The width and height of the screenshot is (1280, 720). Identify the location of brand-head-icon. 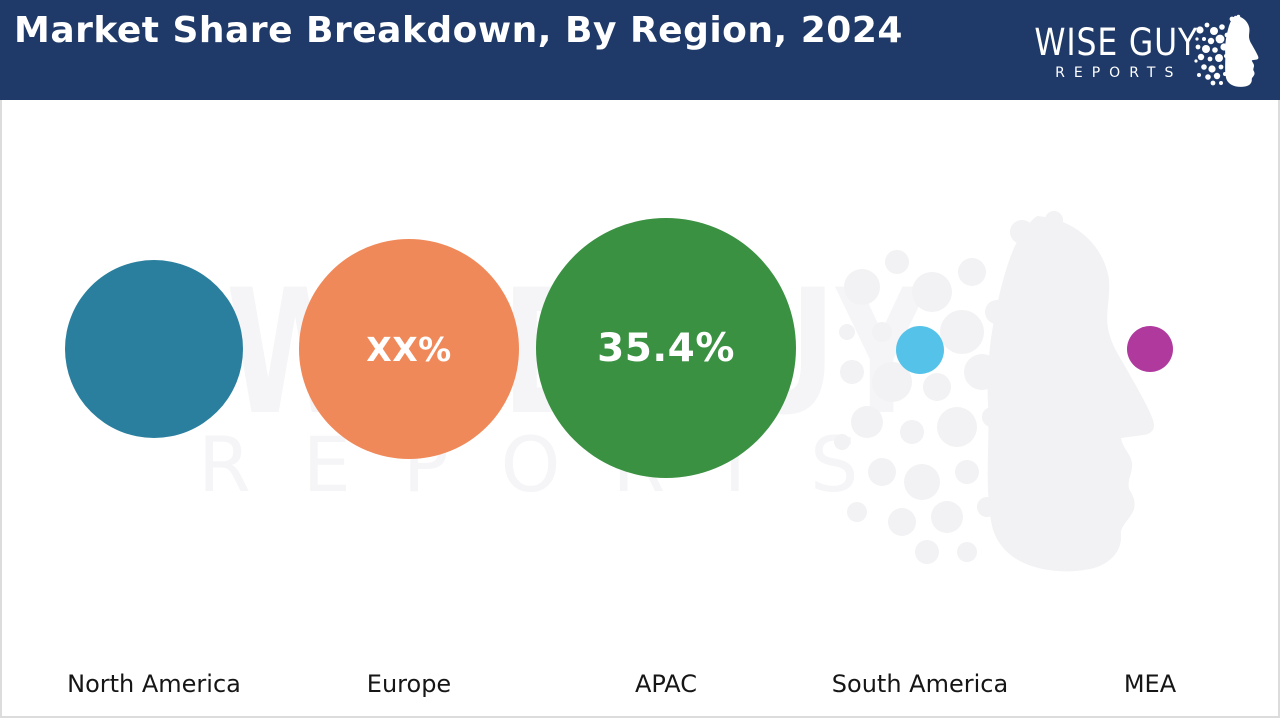
(1226, 50).